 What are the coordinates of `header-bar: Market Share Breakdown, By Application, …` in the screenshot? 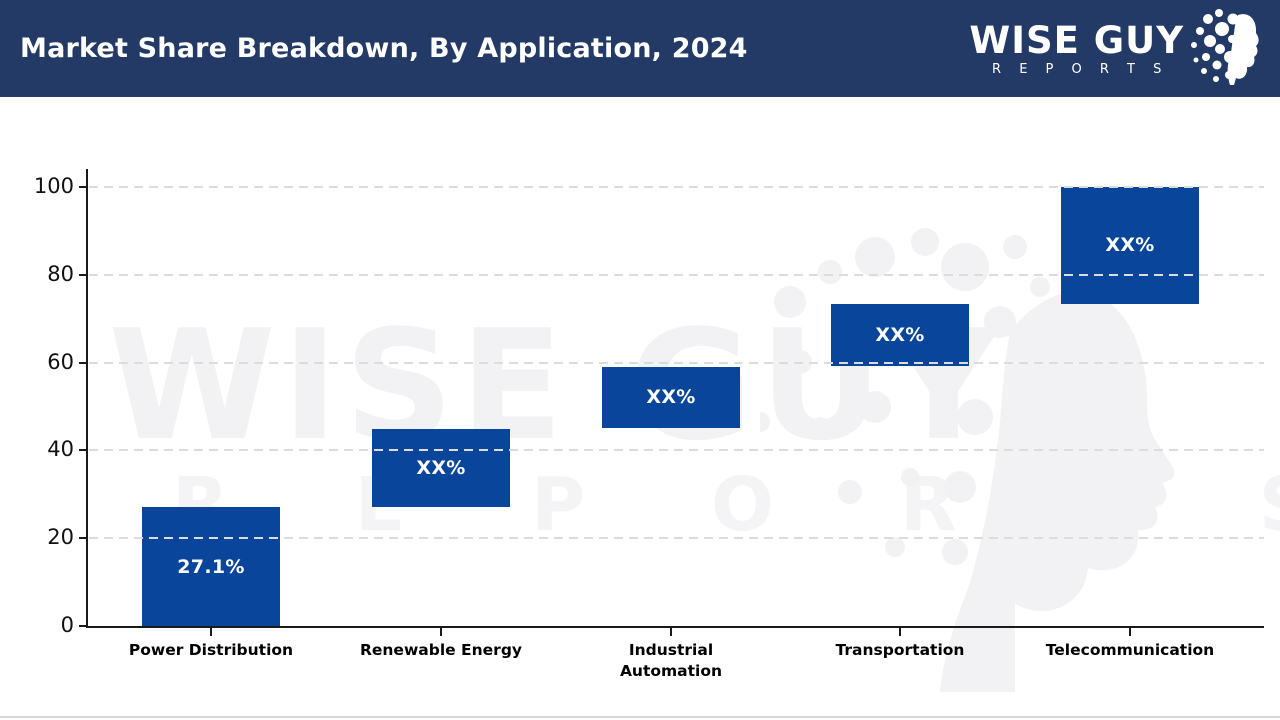 It's located at (640, 48).